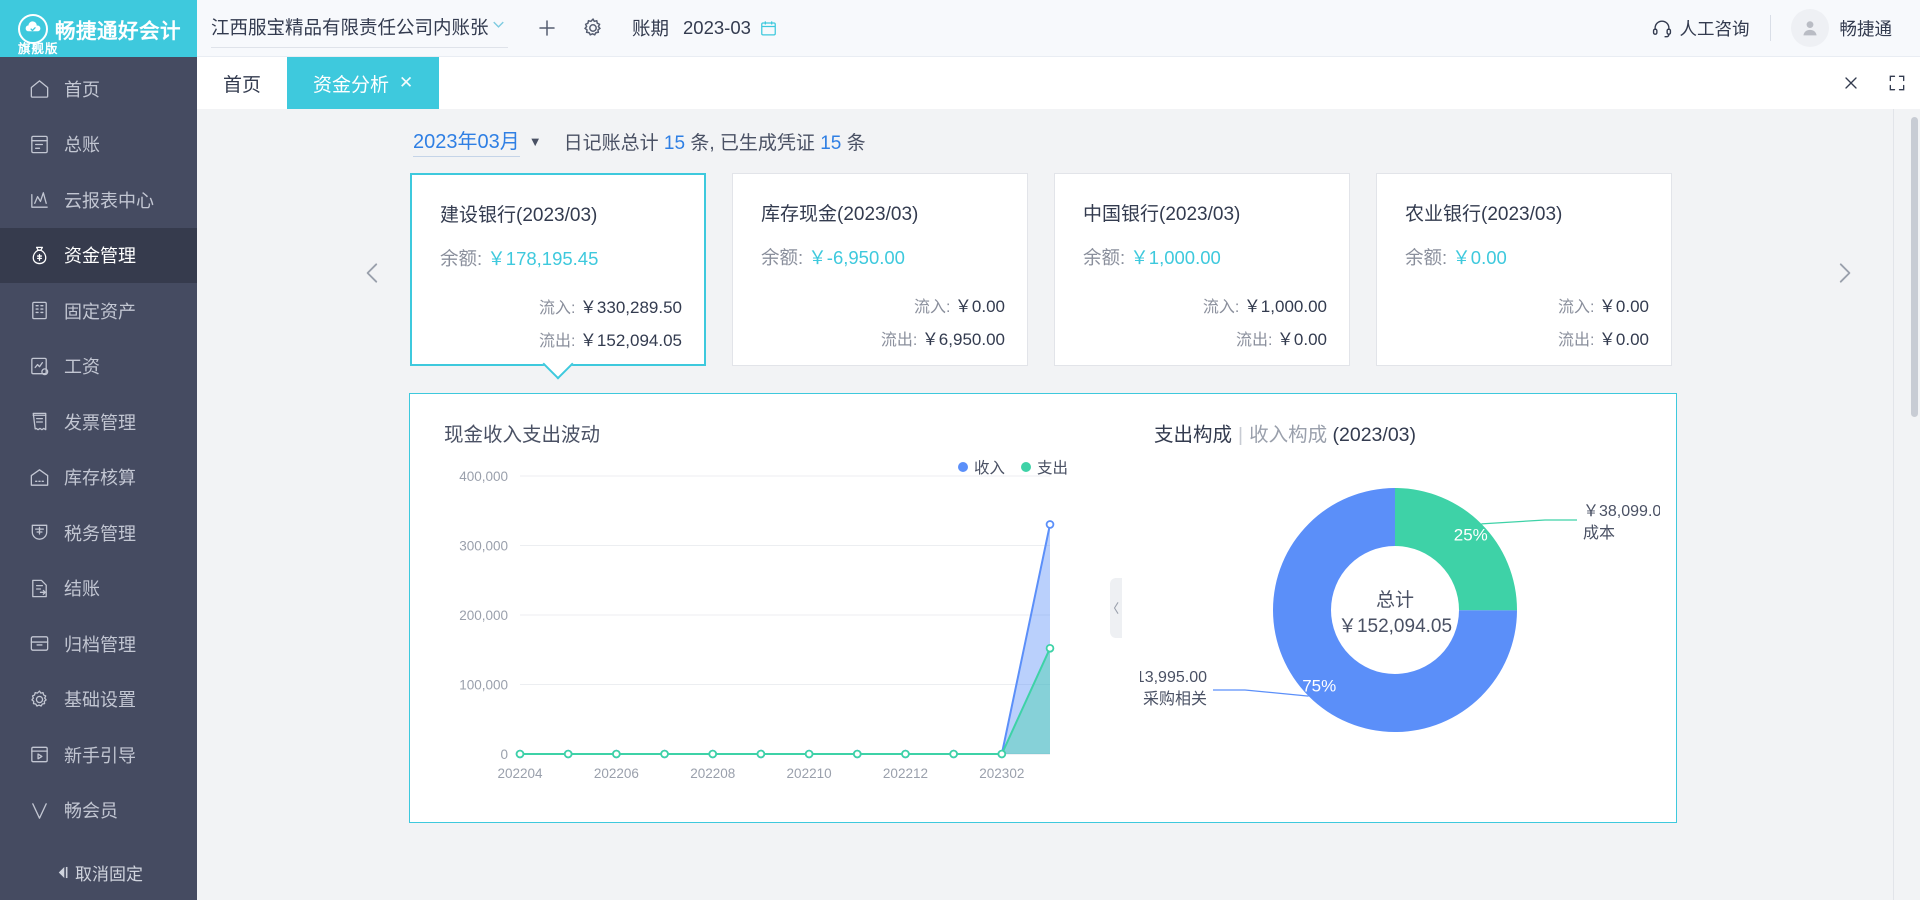  What do you see at coordinates (981, 467) in the screenshot?
I see `legend-item: 收入` at bounding box center [981, 467].